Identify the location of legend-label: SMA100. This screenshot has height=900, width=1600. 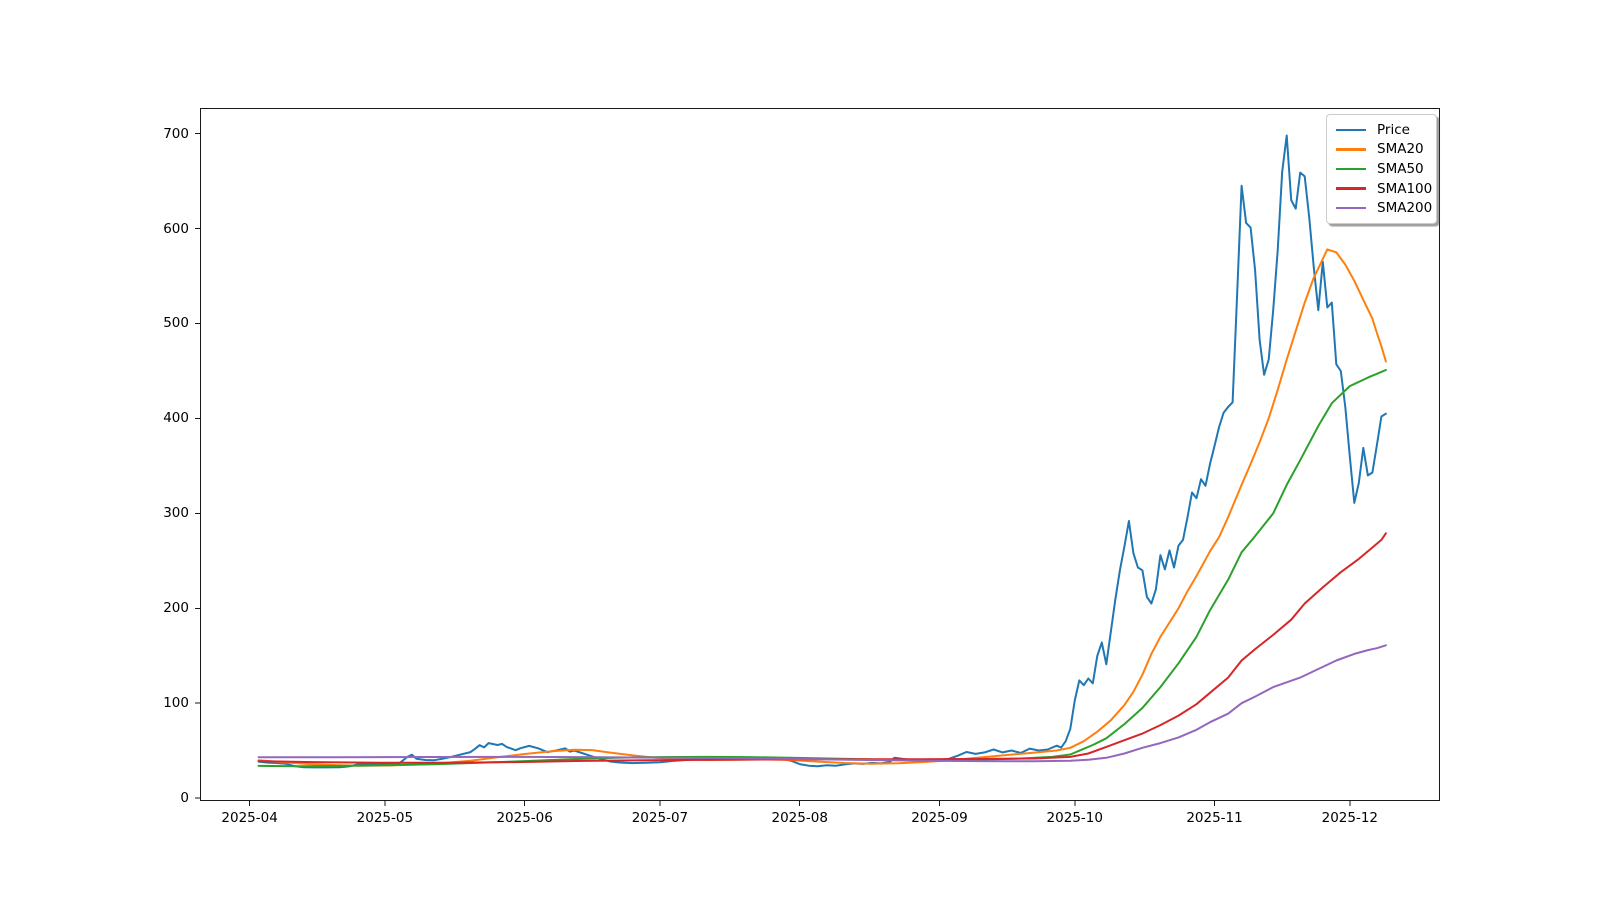
(1405, 188).